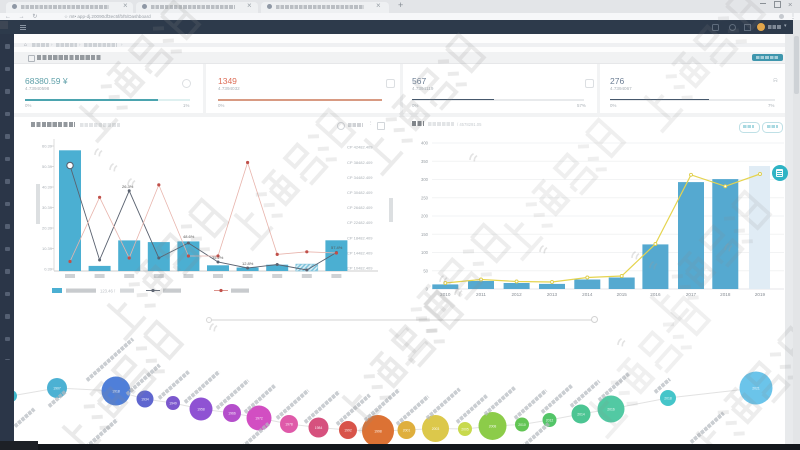  What do you see at coordinates (360, 207) in the screenshot?
I see `svg-text: CP 26482.409` at bounding box center [360, 207].